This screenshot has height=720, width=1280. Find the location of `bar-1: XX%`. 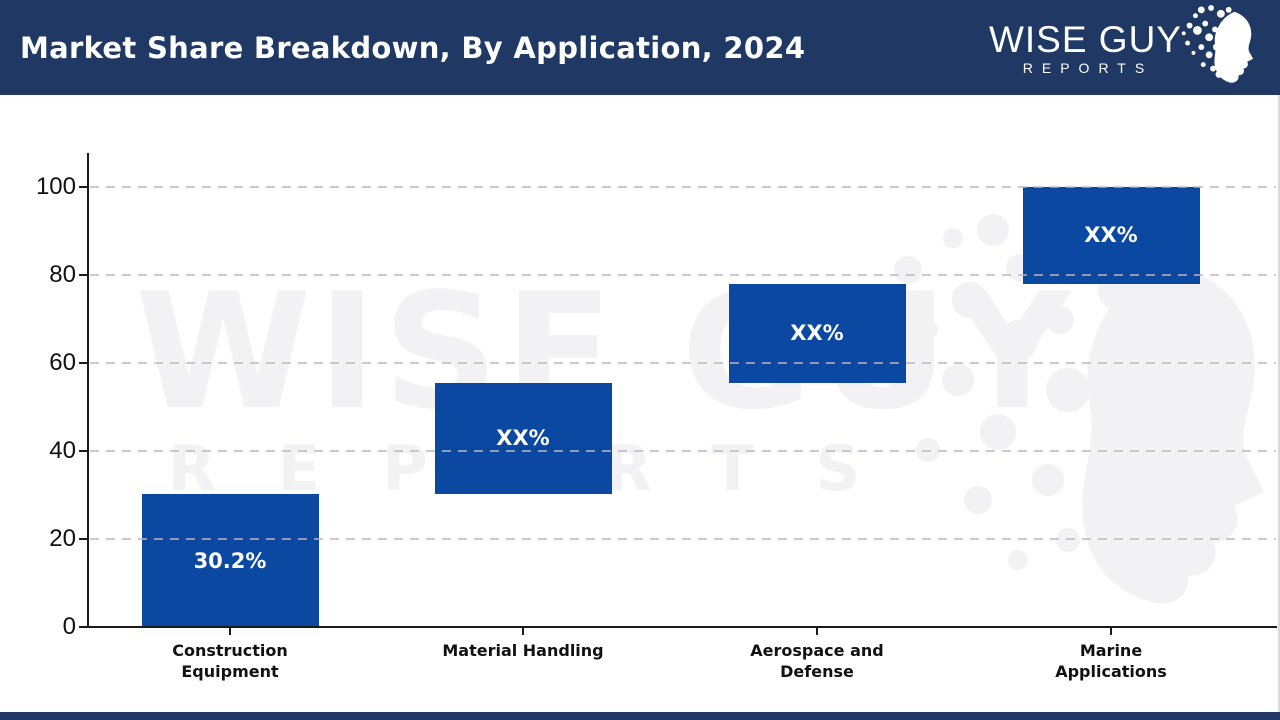

bar-1: XX% is located at coordinates (523, 438).